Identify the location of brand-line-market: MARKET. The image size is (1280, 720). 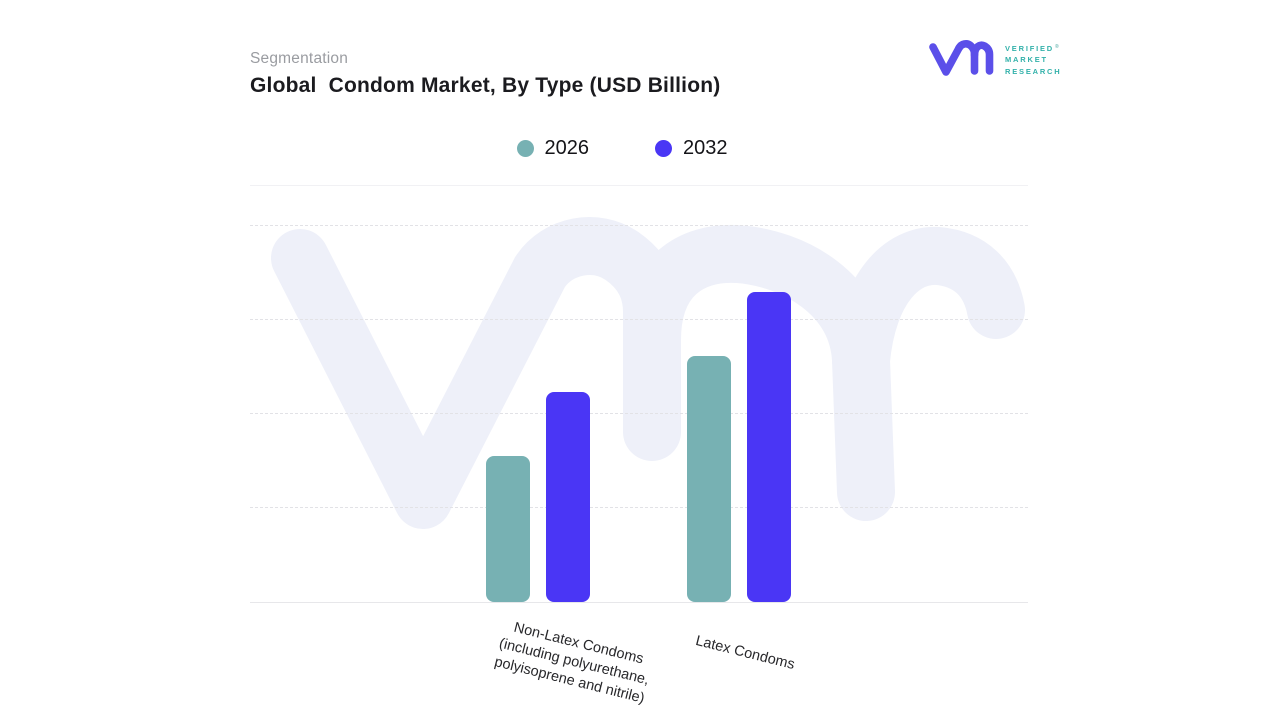
(1026, 60).